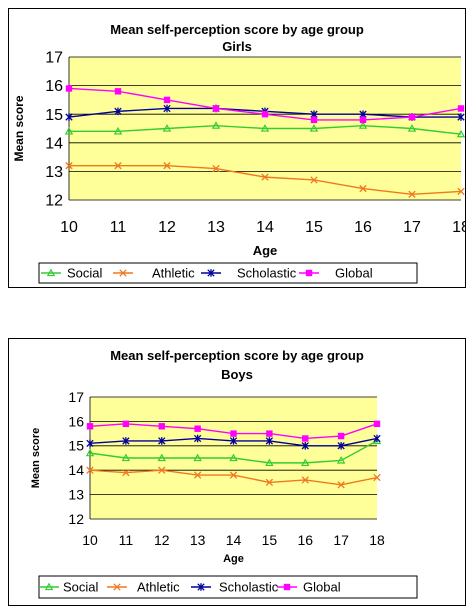 Image resolution: width=474 pixels, height=612 pixels. What do you see at coordinates (76, 421) in the screenshot?
I see `boys-y-tick-label: 16` at bounding box center [76, 421].